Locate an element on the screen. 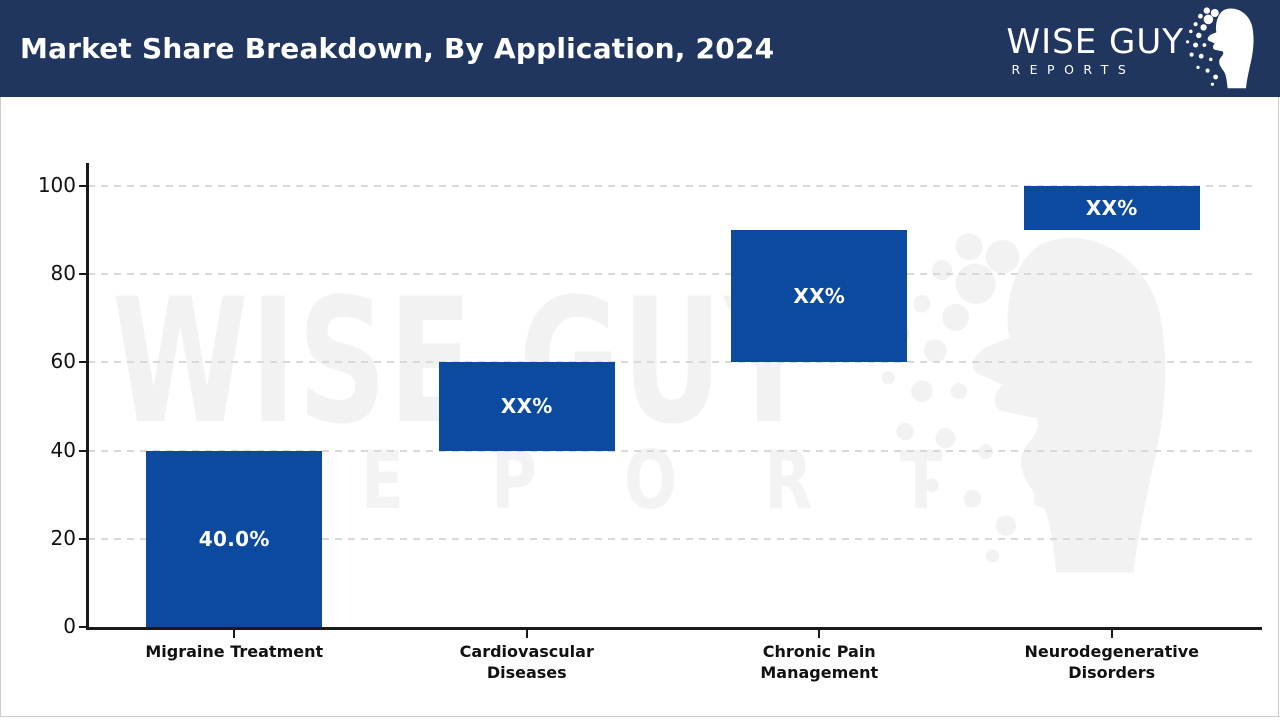 Image resolution: width=1280 pixels, height=720 pixels. x-category-label: Cardiovascular Diseases is located at coordinates (527, 662).